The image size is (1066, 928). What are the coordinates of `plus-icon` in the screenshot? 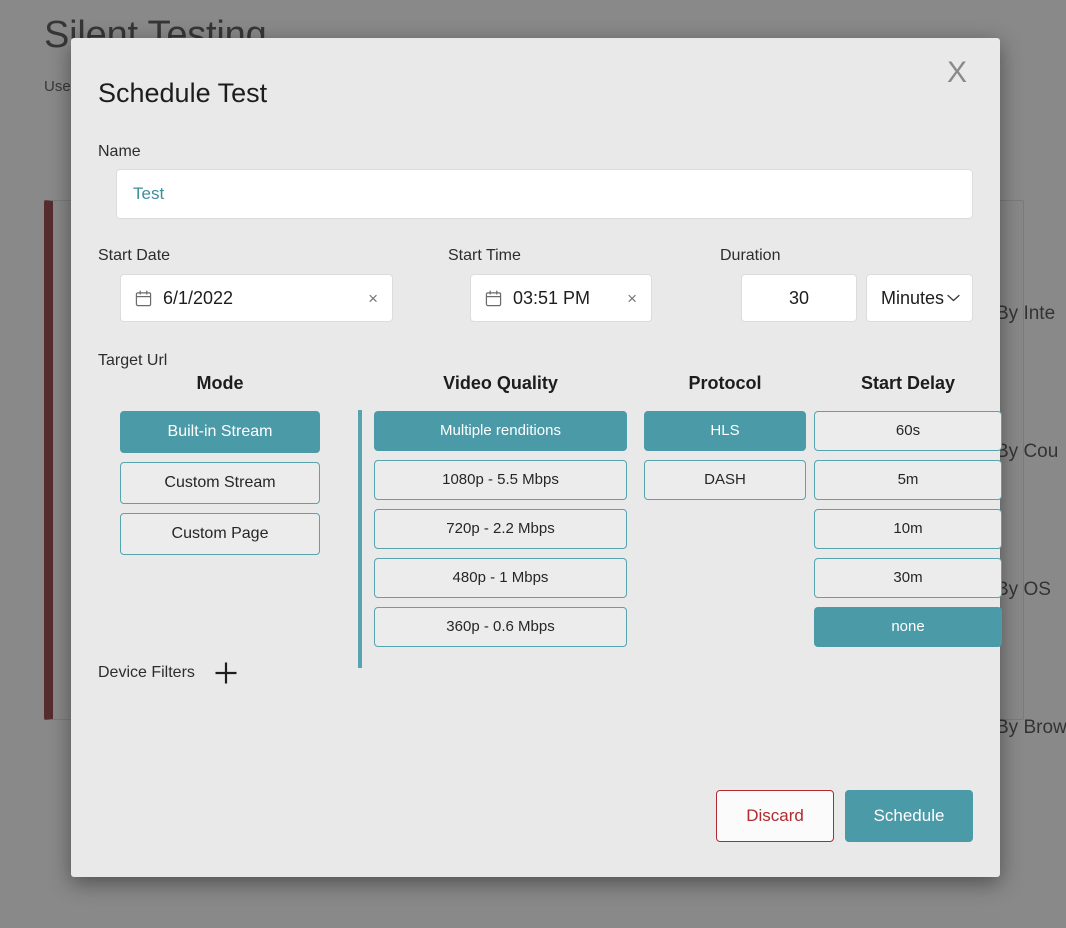 It's located at (226, 673).